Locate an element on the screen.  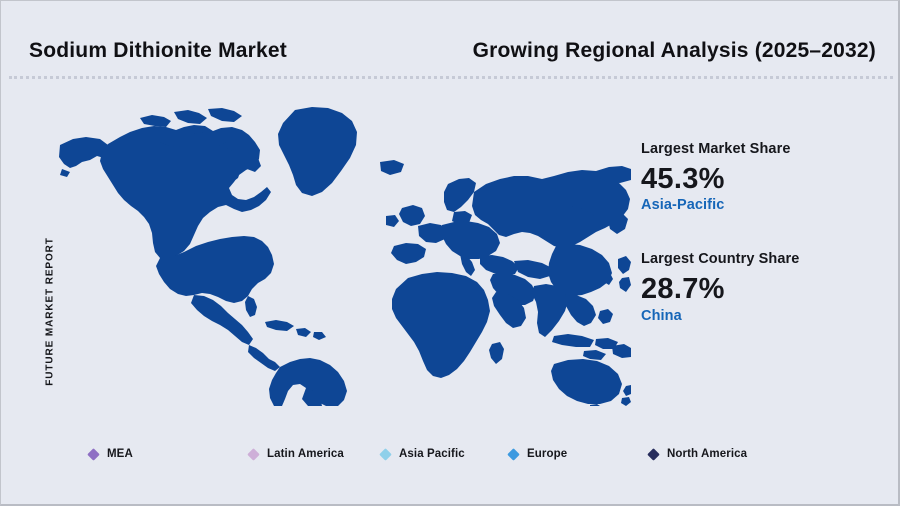
stat-block-market-share: Largest Market Share 45.3% Asia-Pacific is located at coordinates (761, 177).